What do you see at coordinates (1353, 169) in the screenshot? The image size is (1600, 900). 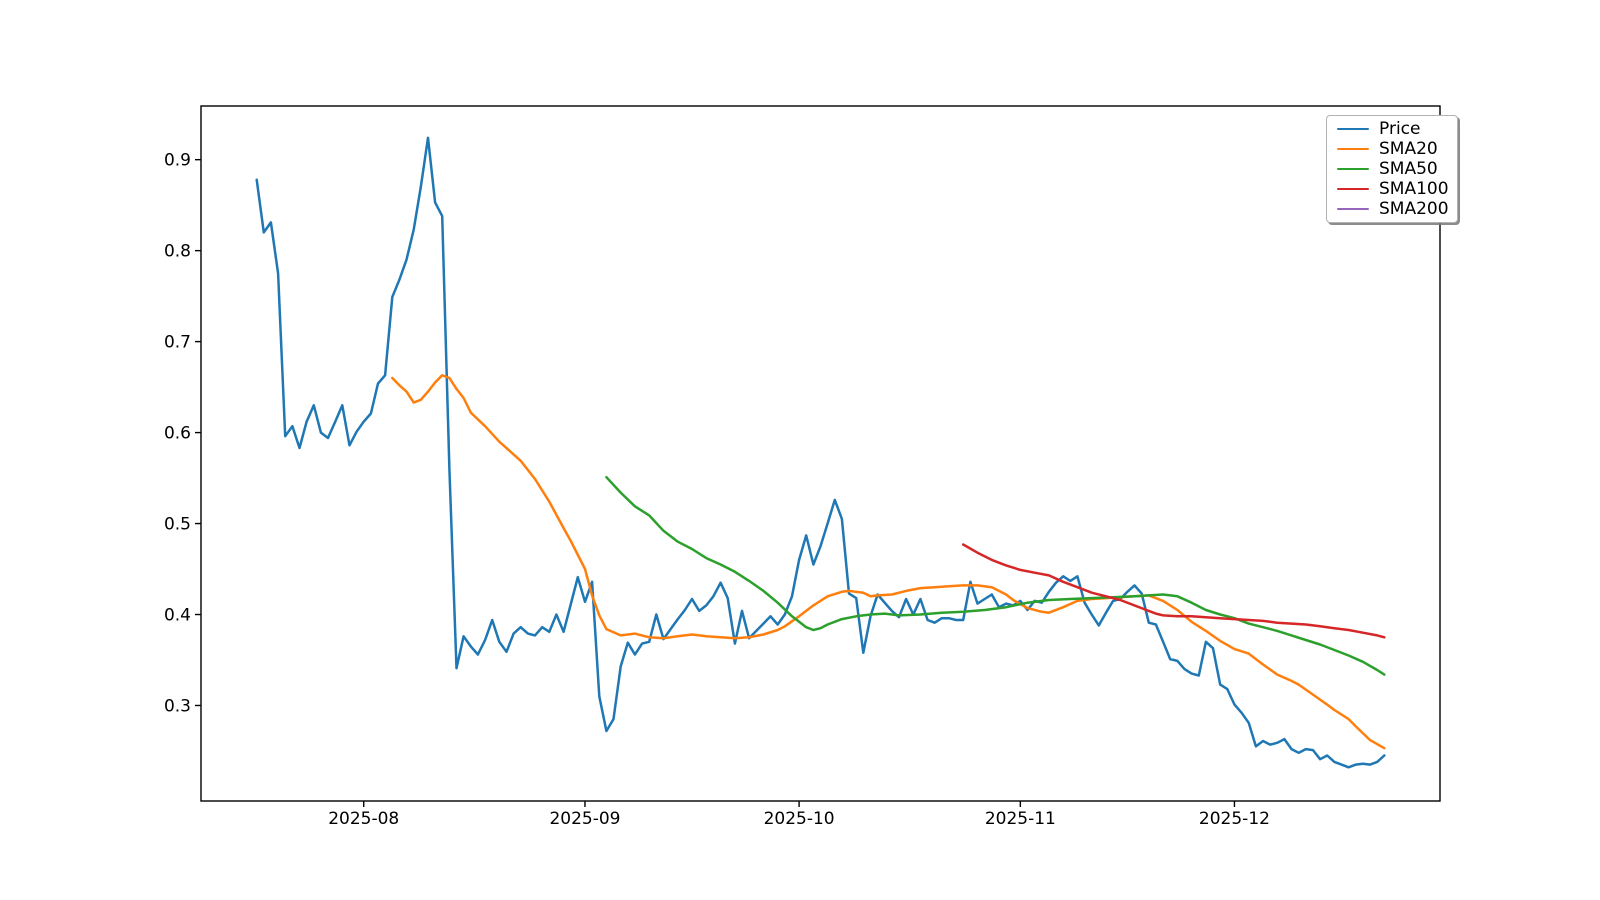 I see `legend-swatch-sma50` at bounding box center [1353, 169].